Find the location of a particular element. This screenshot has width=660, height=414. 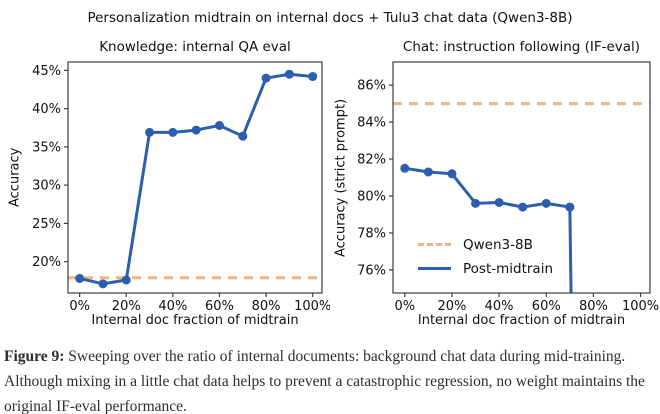

y-tick-label: 25% is located at coordinates (46, 224).